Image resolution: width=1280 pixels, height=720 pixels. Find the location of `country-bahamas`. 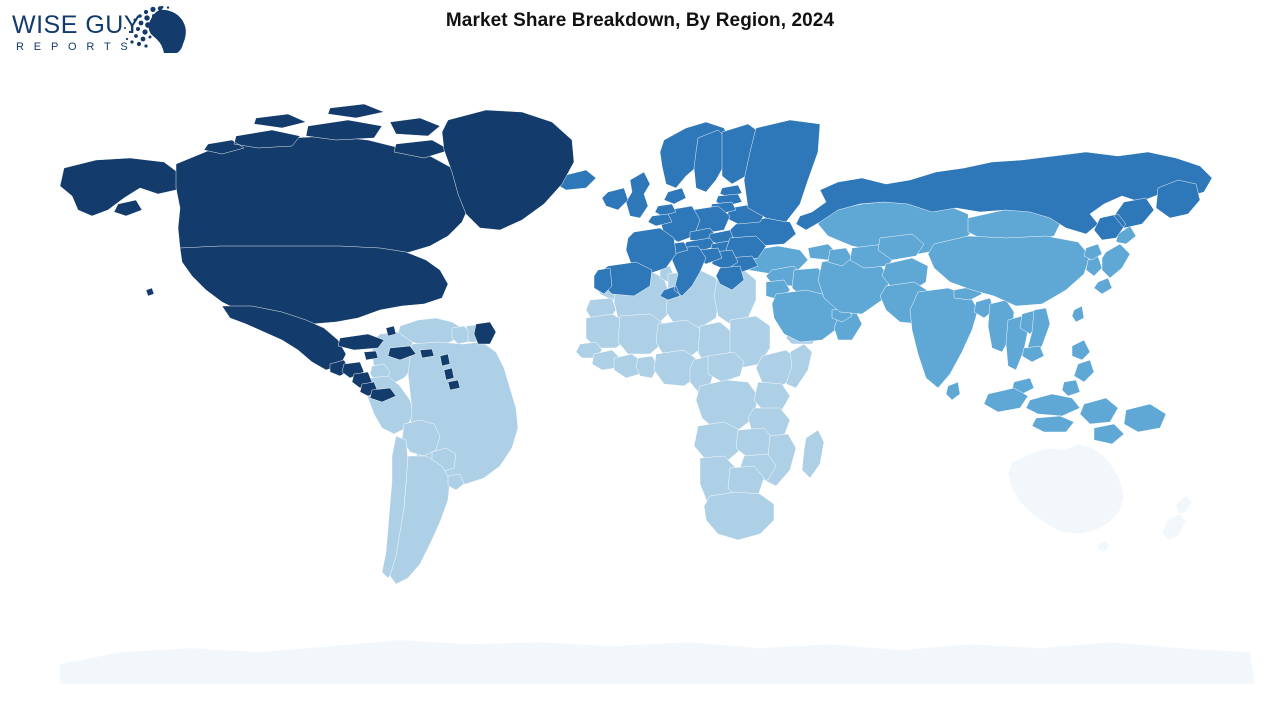

country-bahamas is located at coordinates (391, 331).